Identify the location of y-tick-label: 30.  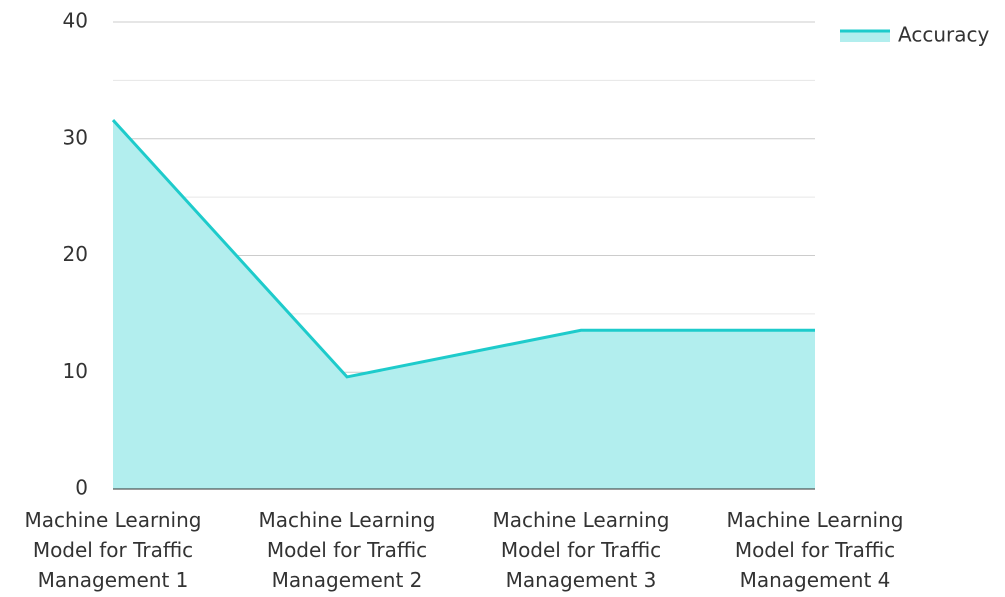
(75, 137).